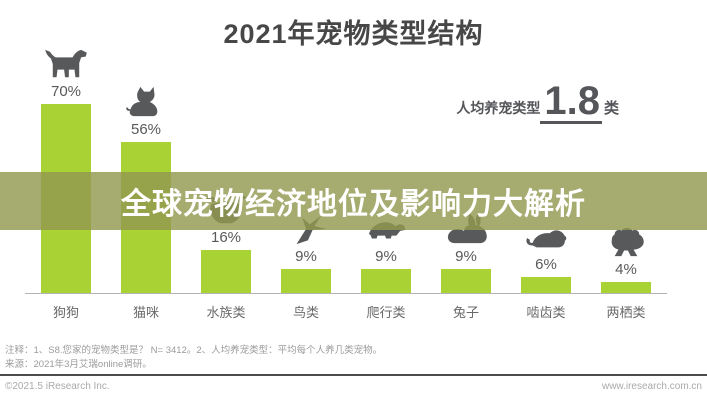 Image resolution: width=707 pixels, height=400 pixels. I want to click on headline-banner: 全球宠物经济地位及影响力大解析, so click(353, 201).